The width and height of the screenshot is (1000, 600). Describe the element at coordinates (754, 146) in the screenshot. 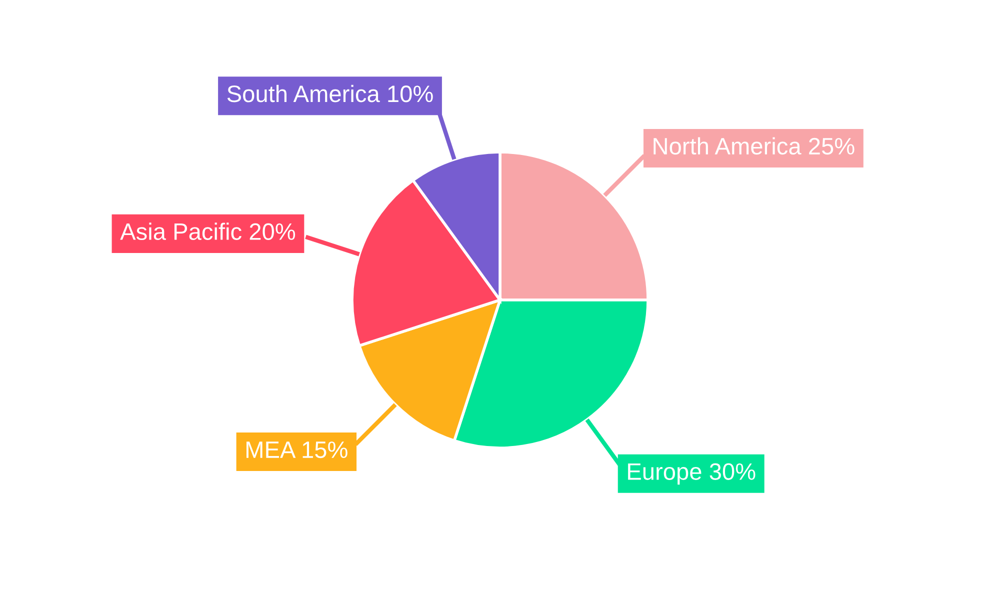

I see `slice-label: North America 25%` at that location.